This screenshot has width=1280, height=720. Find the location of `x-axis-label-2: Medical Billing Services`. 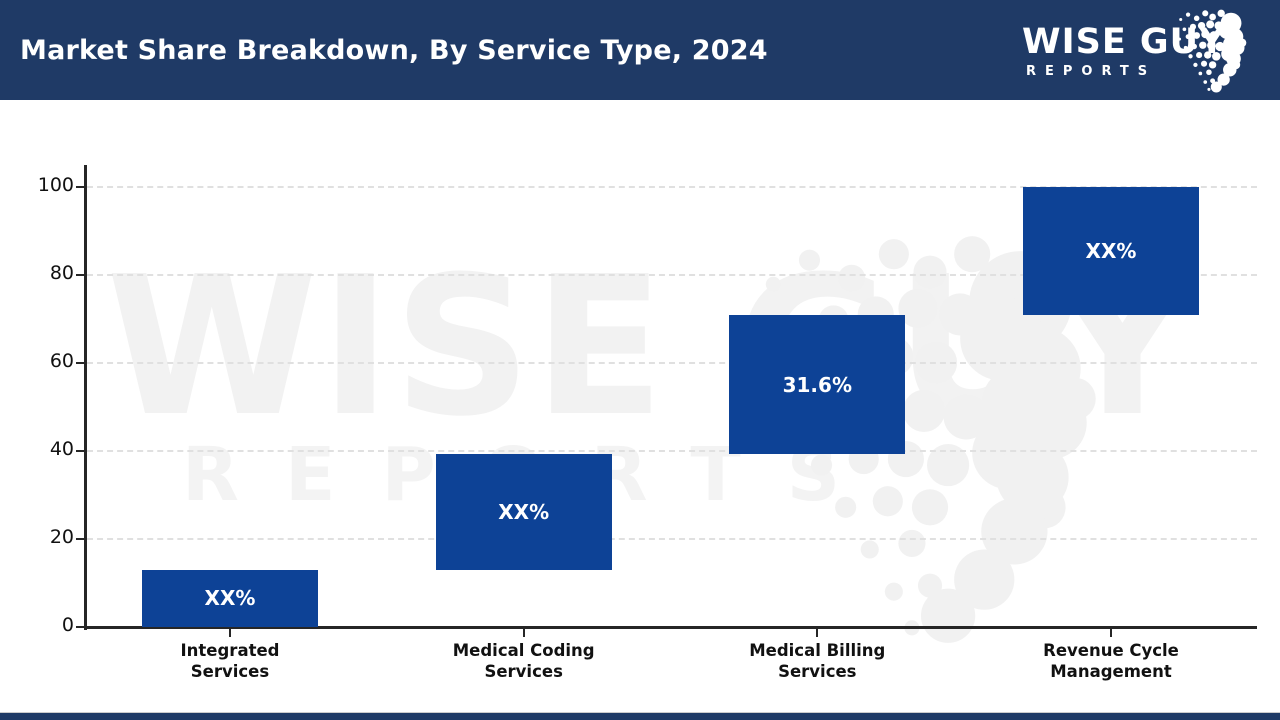

x-axis-label-2: Medical Billing Services is located at coordinates (817, 661).